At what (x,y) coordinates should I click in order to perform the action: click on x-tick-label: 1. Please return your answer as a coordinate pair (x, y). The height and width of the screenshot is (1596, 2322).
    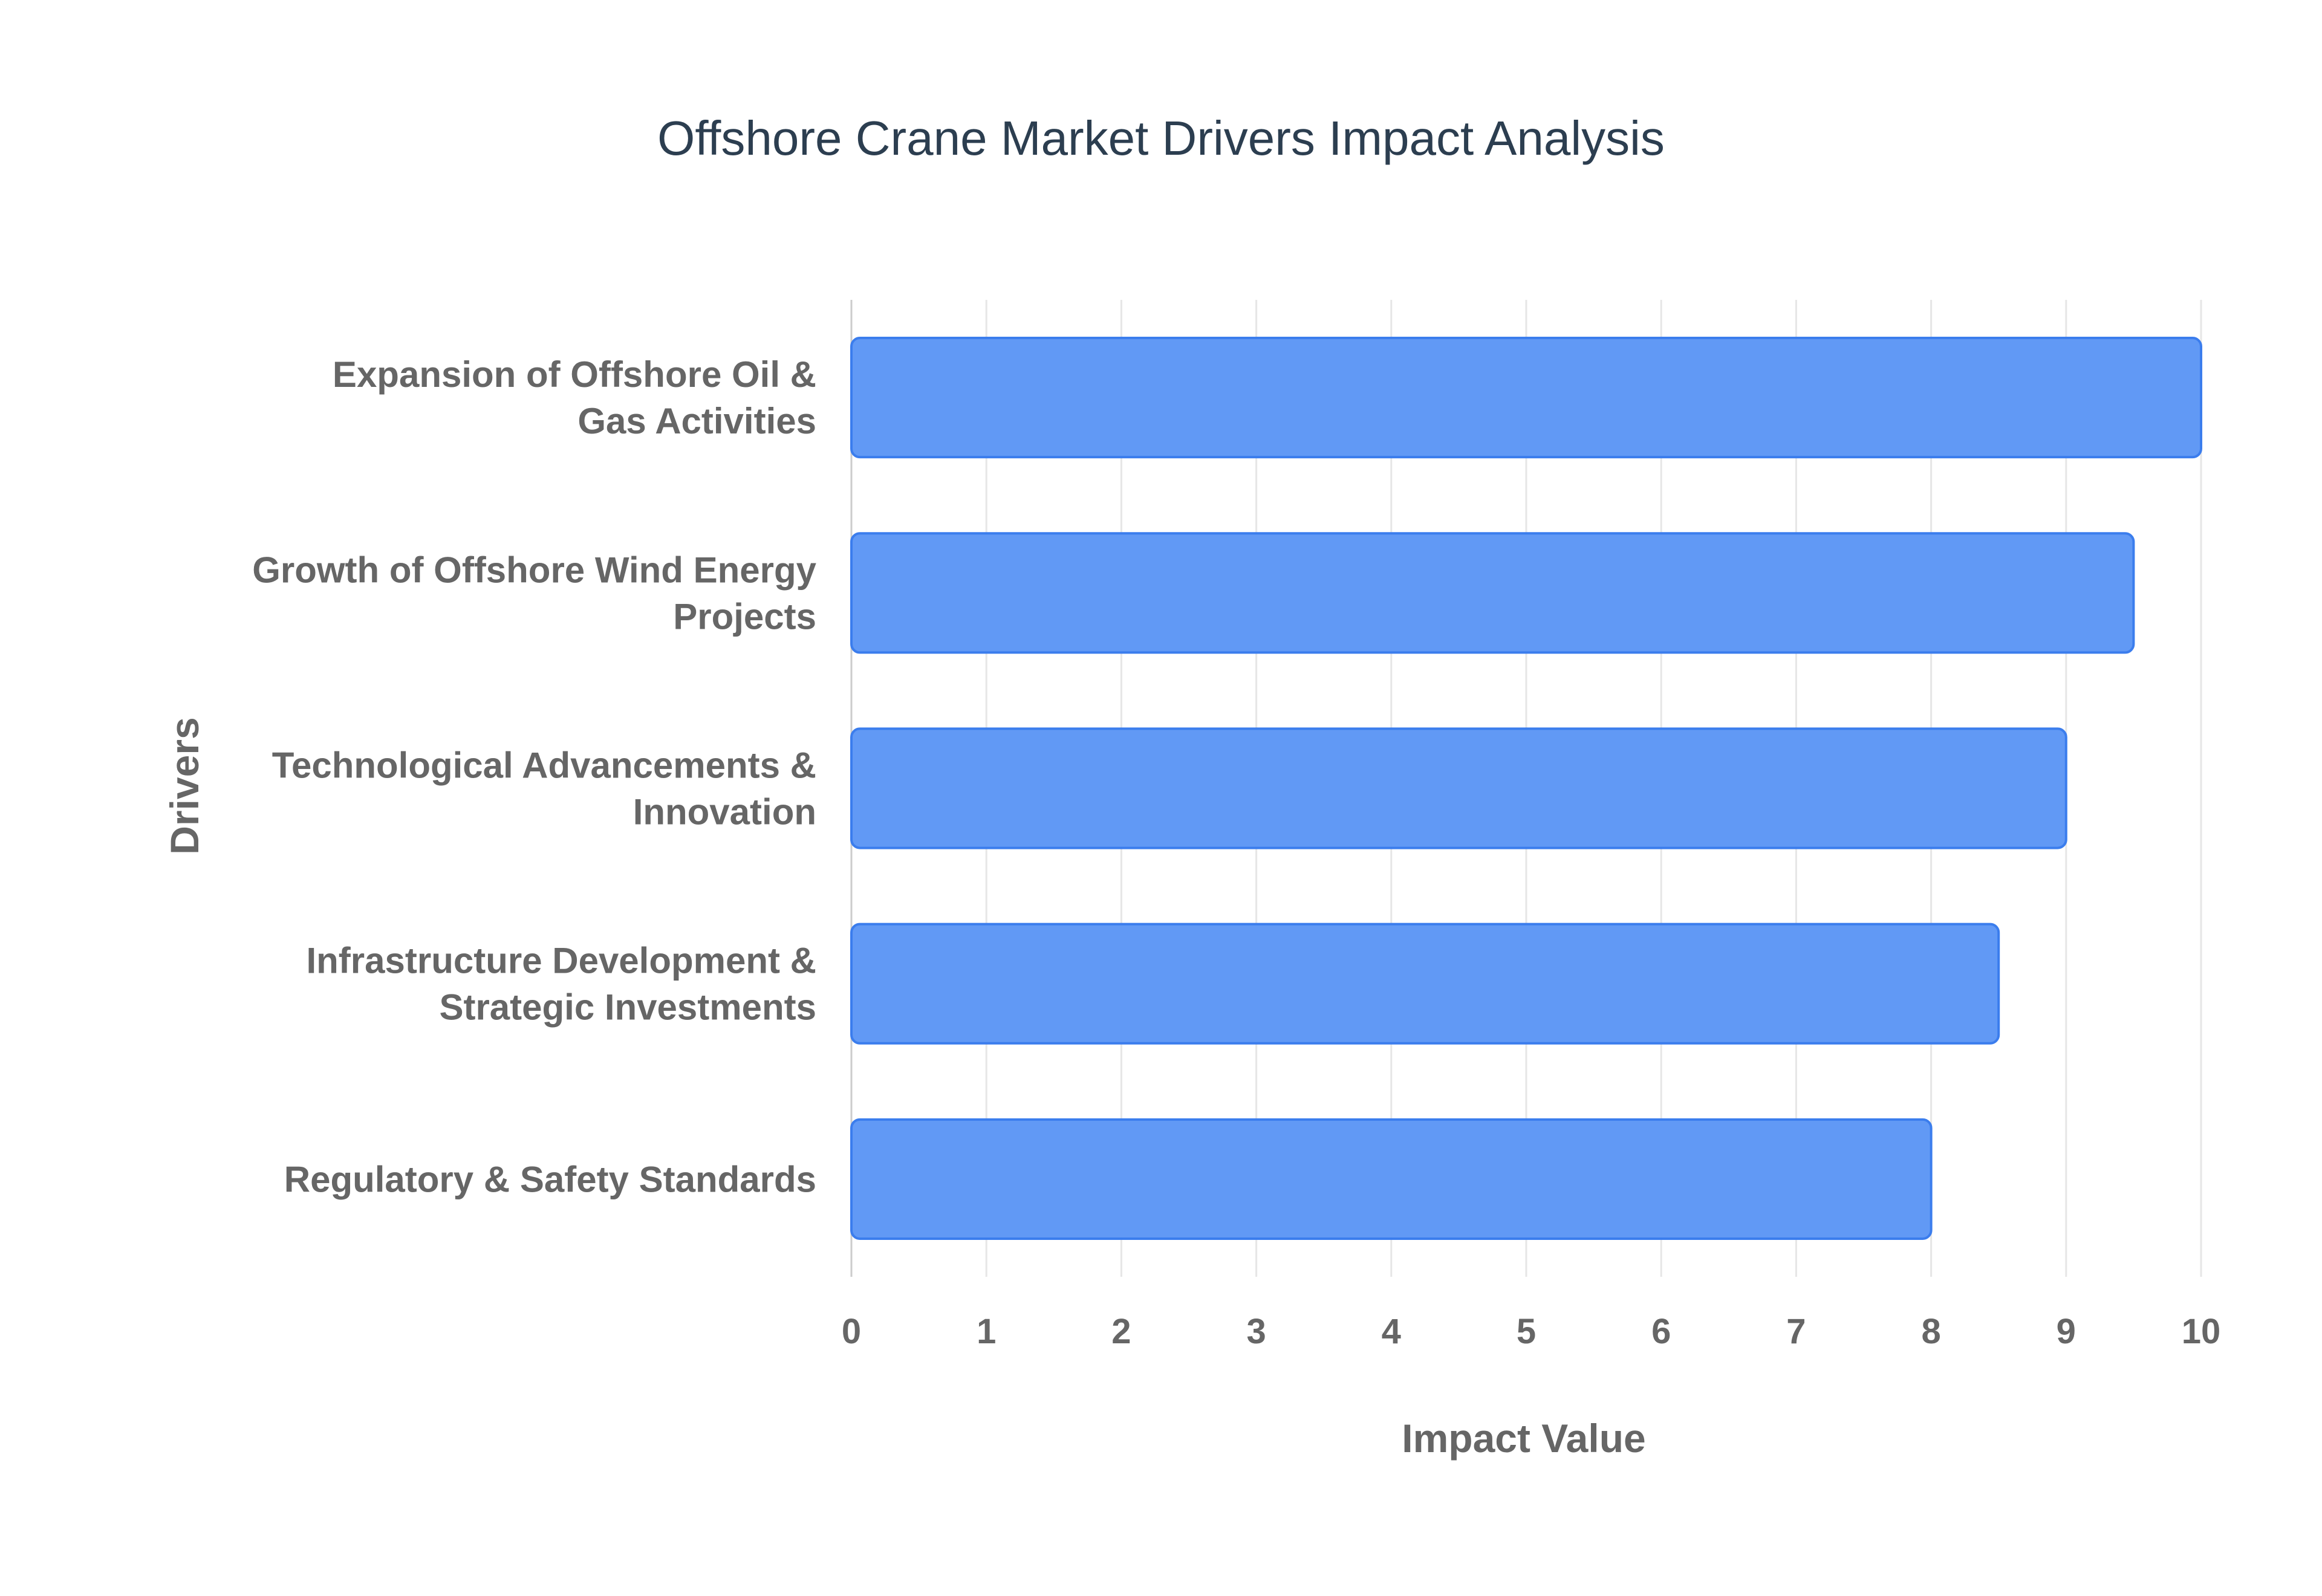
    Looking at the image, I should click on (986, 1331).